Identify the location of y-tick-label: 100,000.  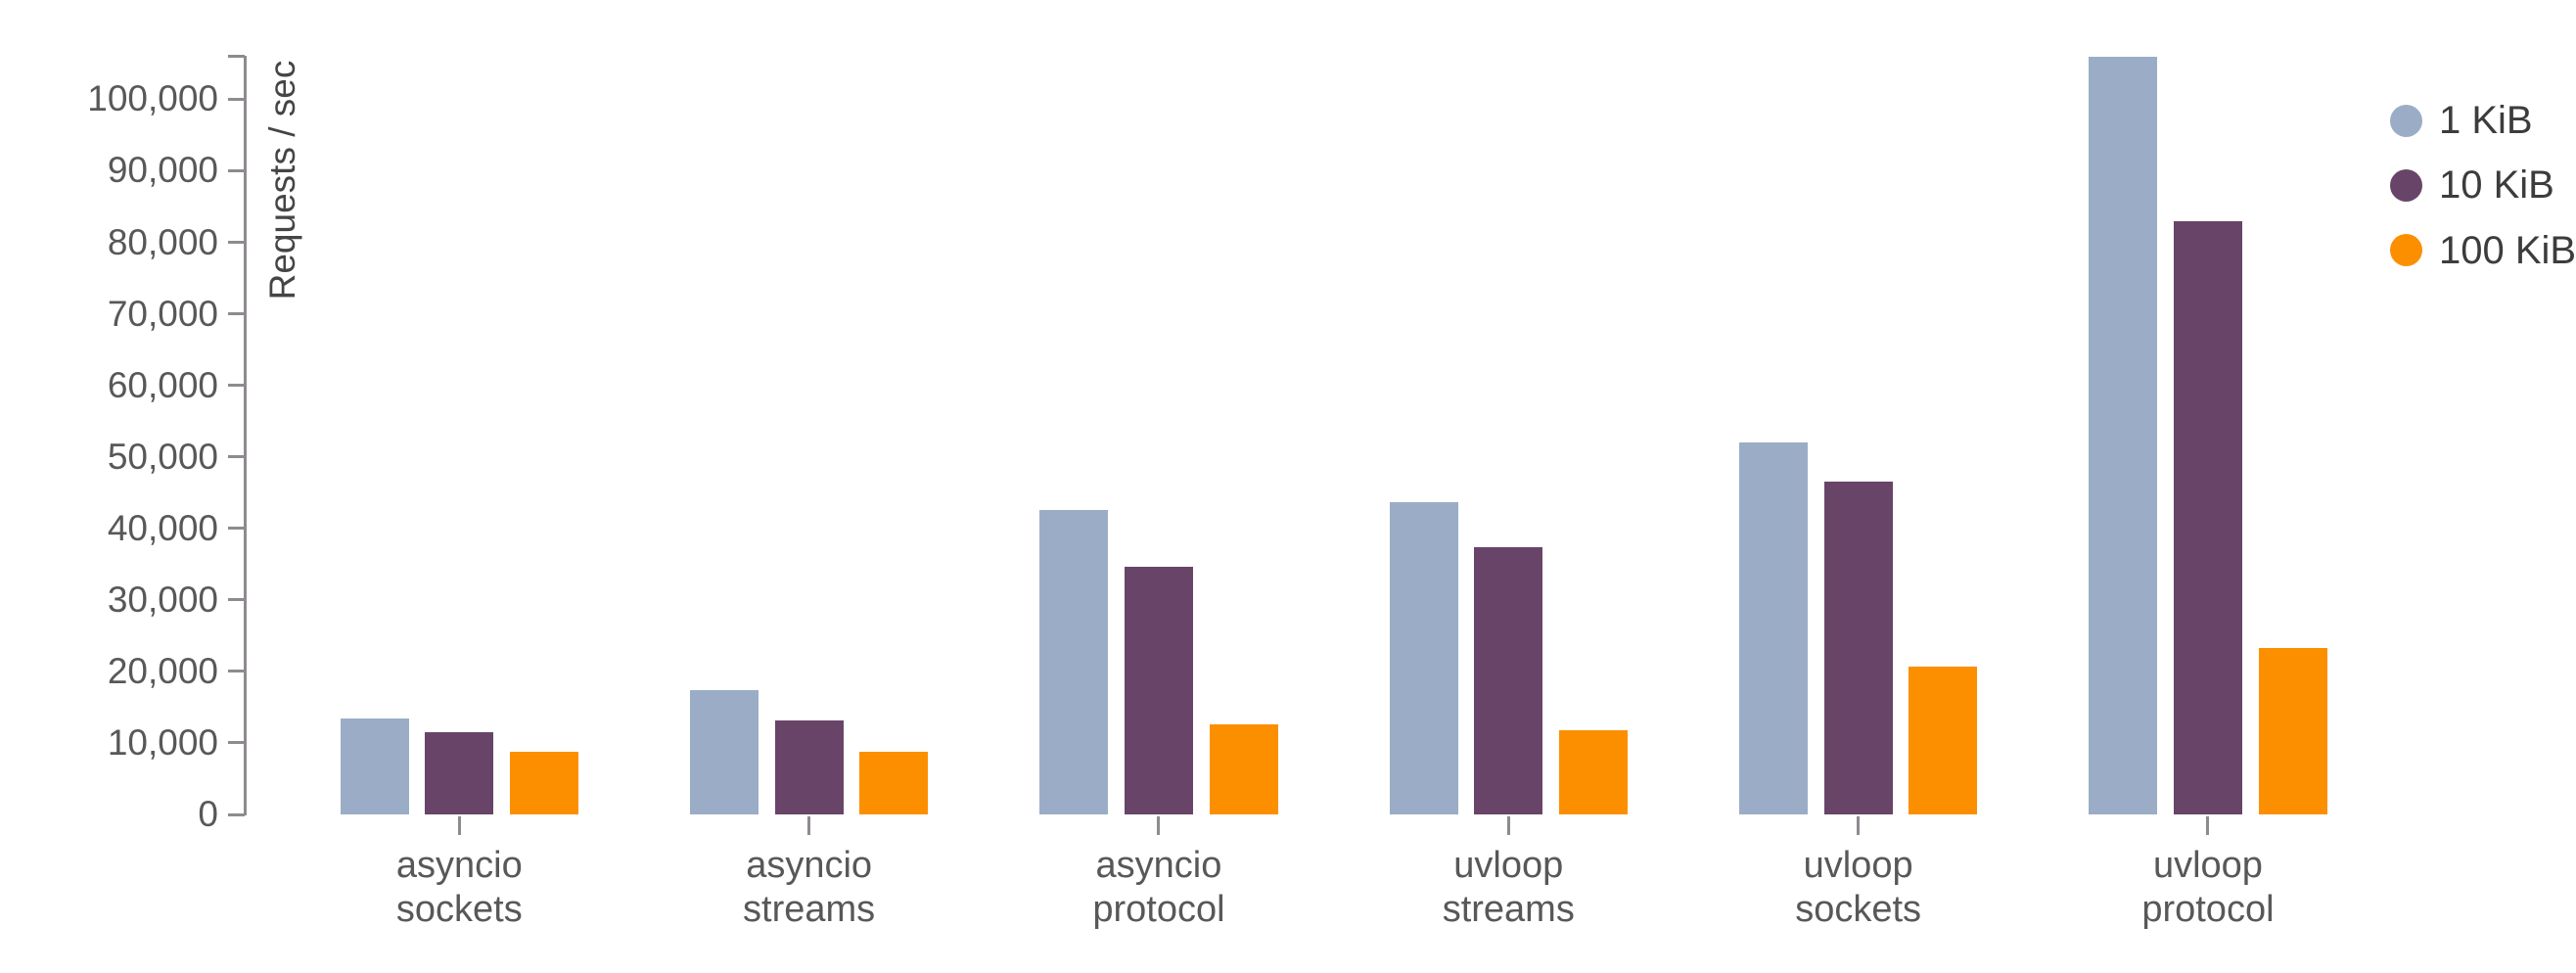
(153, 99).